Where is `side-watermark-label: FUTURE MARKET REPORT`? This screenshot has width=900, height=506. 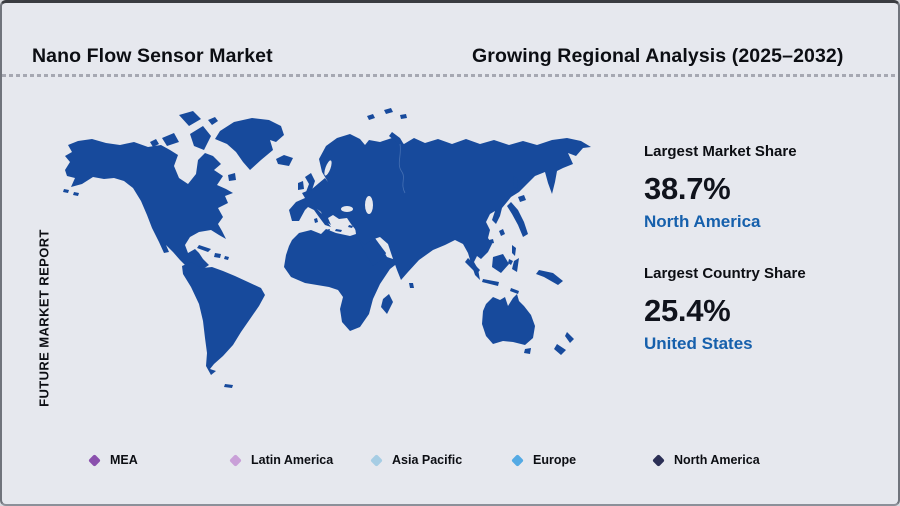 side-watermark-label: FUTURE MARKET REPORT is located at coordinates (44, 318).